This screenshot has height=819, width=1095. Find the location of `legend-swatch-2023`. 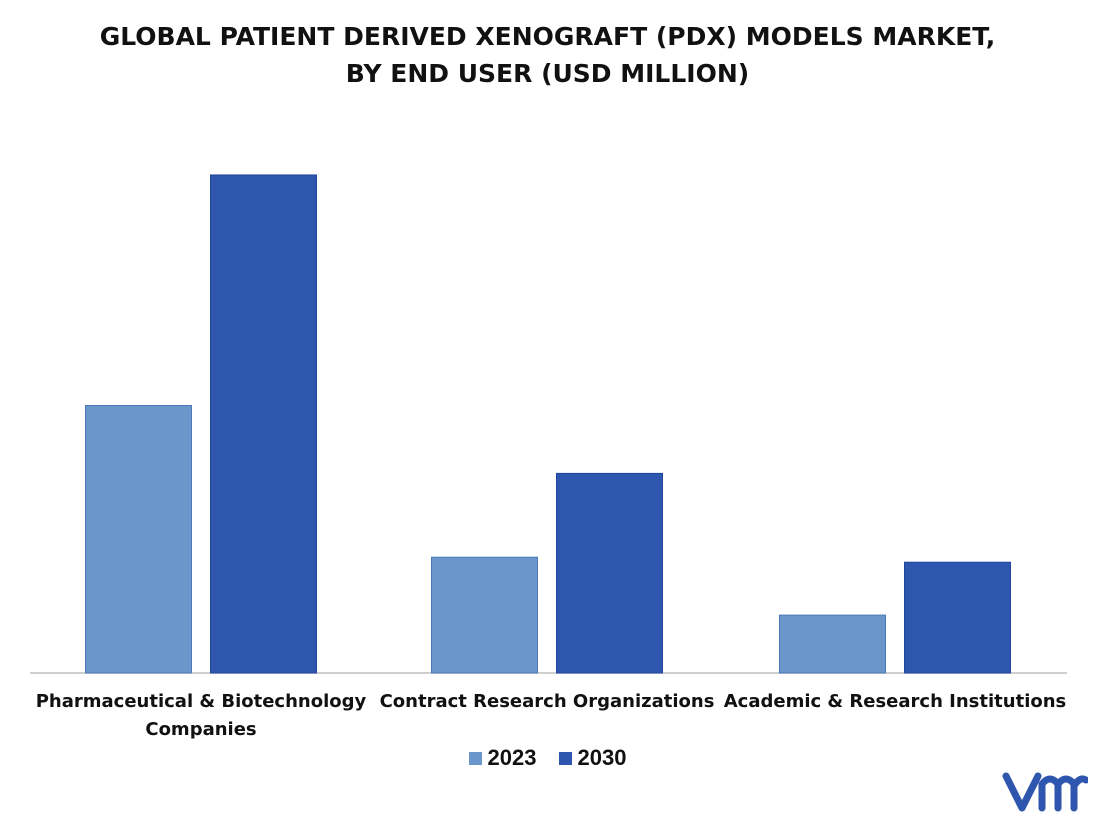

legend-swatch-2023 is located at coordinates (475, 758).